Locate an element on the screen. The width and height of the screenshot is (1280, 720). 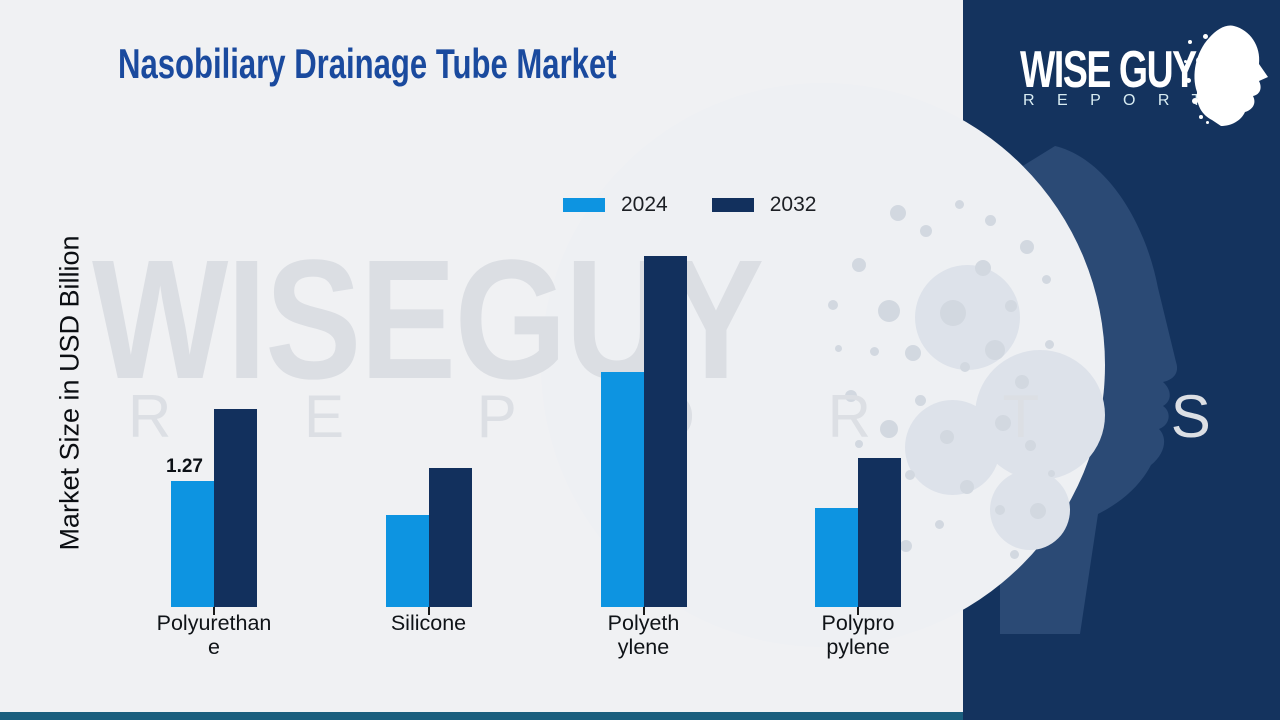
bar-2032-polyurethane is located at coordinates (235, 508).